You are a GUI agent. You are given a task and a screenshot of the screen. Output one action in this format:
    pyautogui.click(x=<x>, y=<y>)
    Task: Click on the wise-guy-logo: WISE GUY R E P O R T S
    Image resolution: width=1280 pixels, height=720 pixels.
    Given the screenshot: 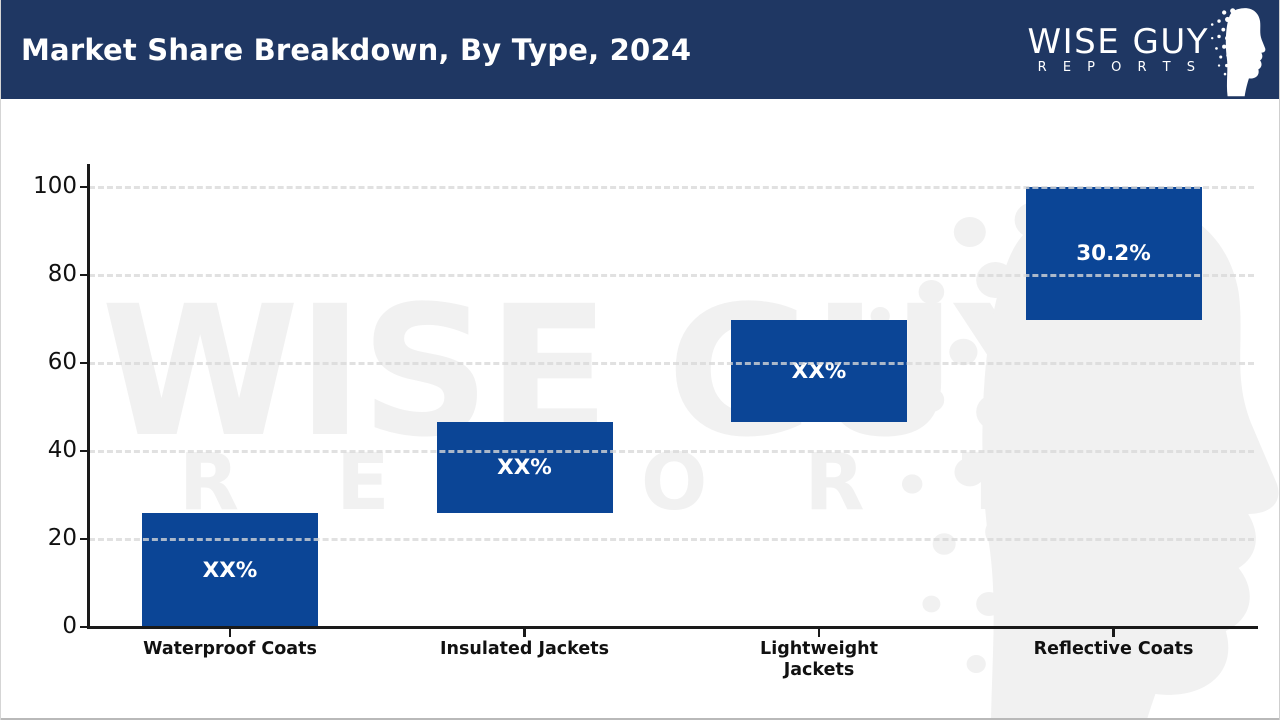 What is the action you would take?
    pyautogui.click(x=1141, y=49)
    